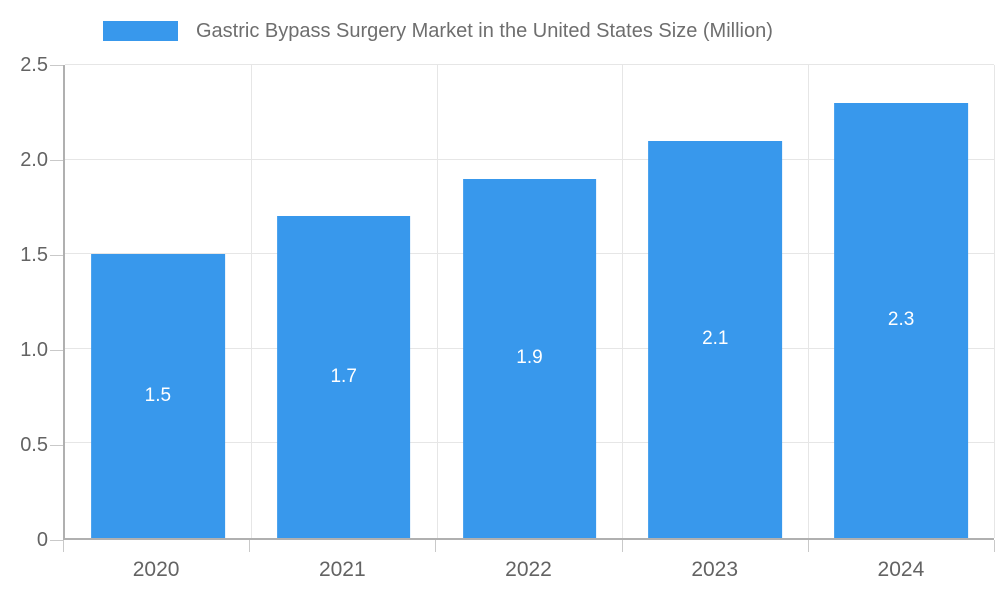  I want to click on bar-2023: 2.1, so click(715, 339).